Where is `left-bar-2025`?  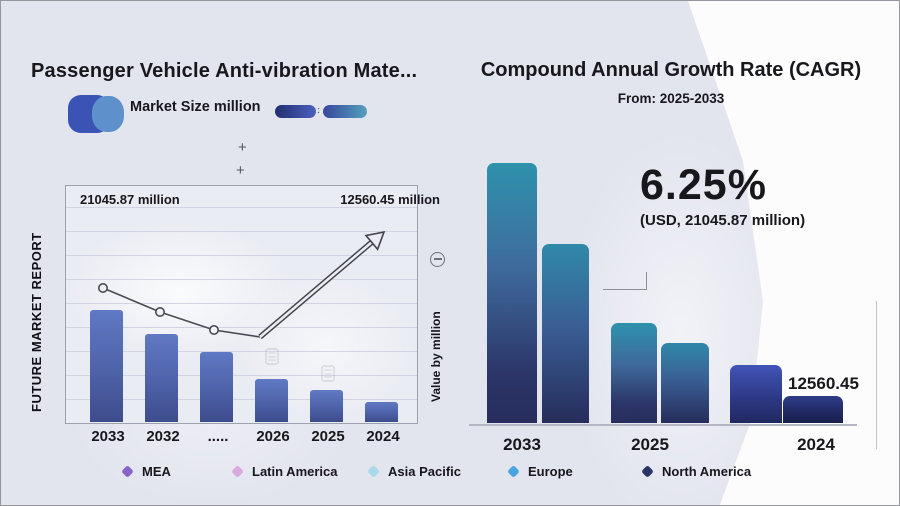
left-bar-2025 is located at coordinates (326, 406).